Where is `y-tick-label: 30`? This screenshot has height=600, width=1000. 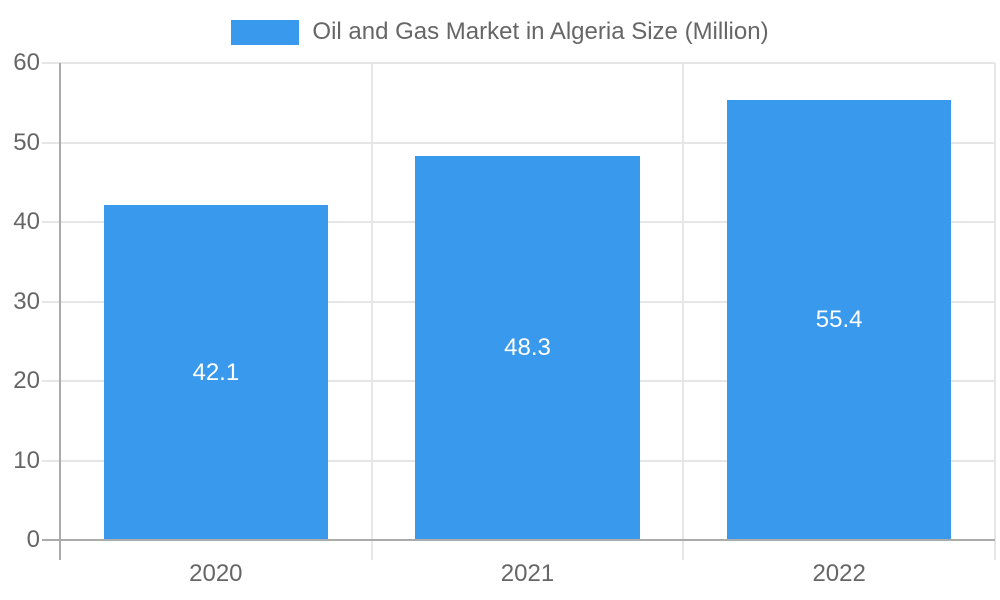 y-tick-label: 30 is located at coordinates (26, 301).